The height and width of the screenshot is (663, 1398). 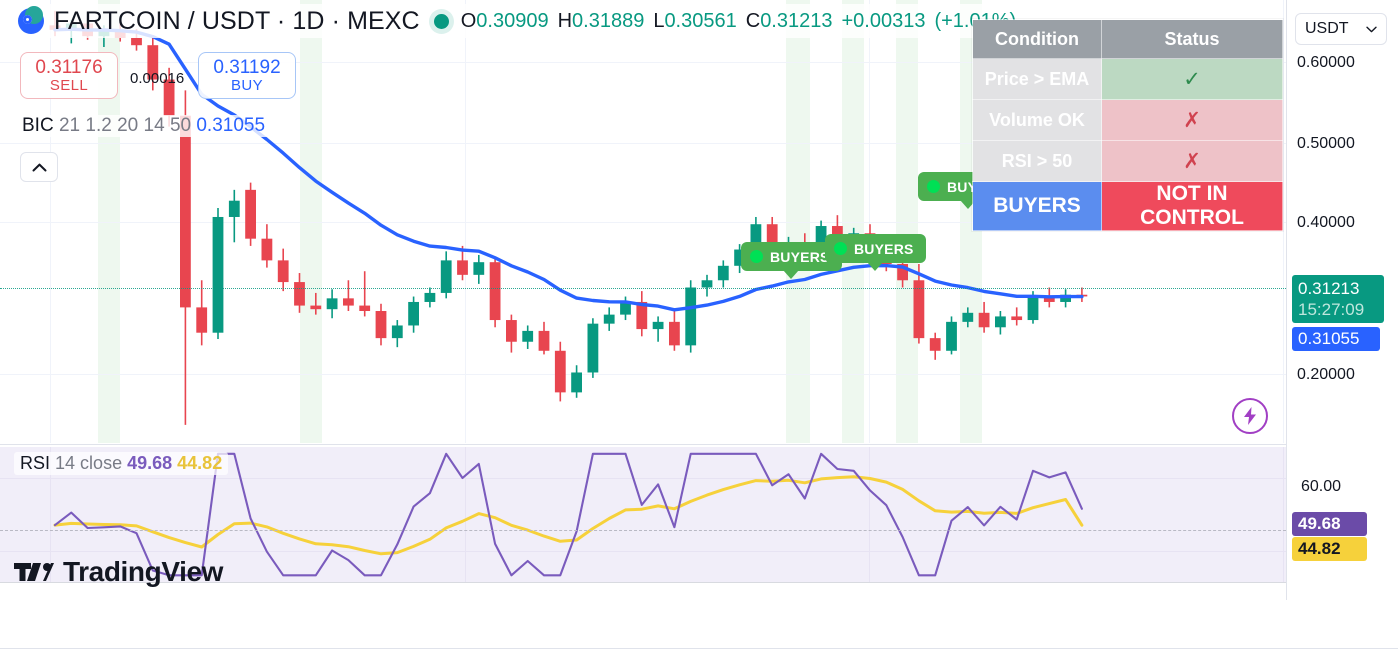 I want to click on table-row: RSI > 50 ✗, so click(x=1127, y=161).